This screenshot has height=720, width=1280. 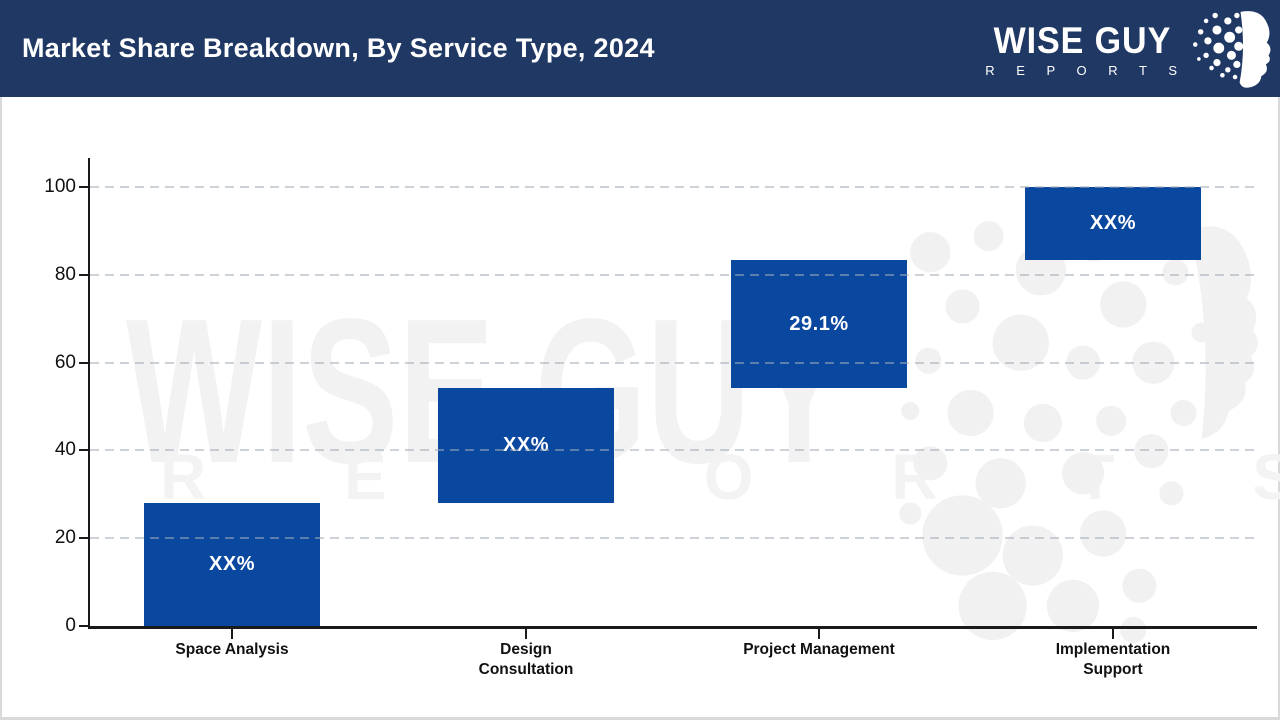 What do you see at coordinates (819, 649) in the screenshot?
I see `x-tick-label: Project Management` at bounding box center [819, 649].